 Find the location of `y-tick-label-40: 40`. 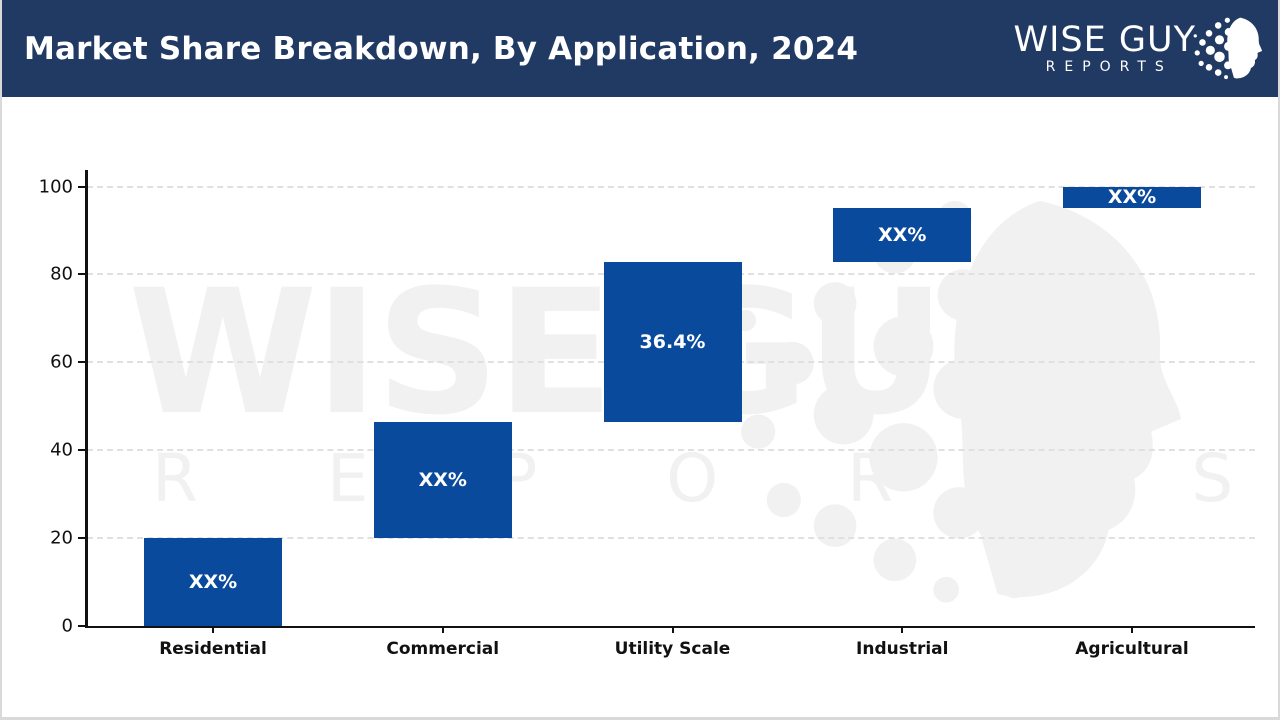

y-tick-label-40: 40 is located at coordinates (61, 450).